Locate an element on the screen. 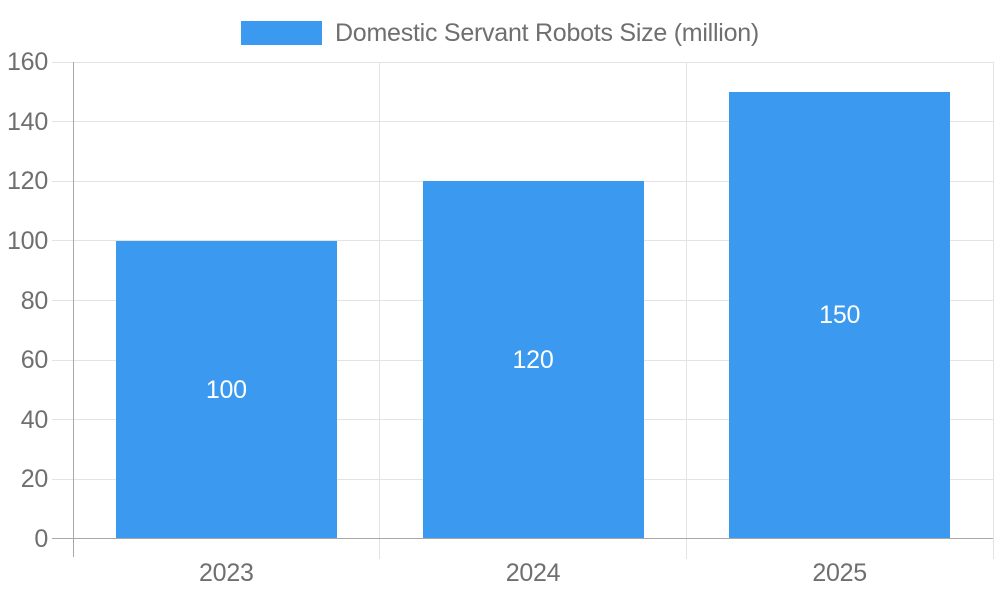  x-axis-line is located at coordinates (522, 538).